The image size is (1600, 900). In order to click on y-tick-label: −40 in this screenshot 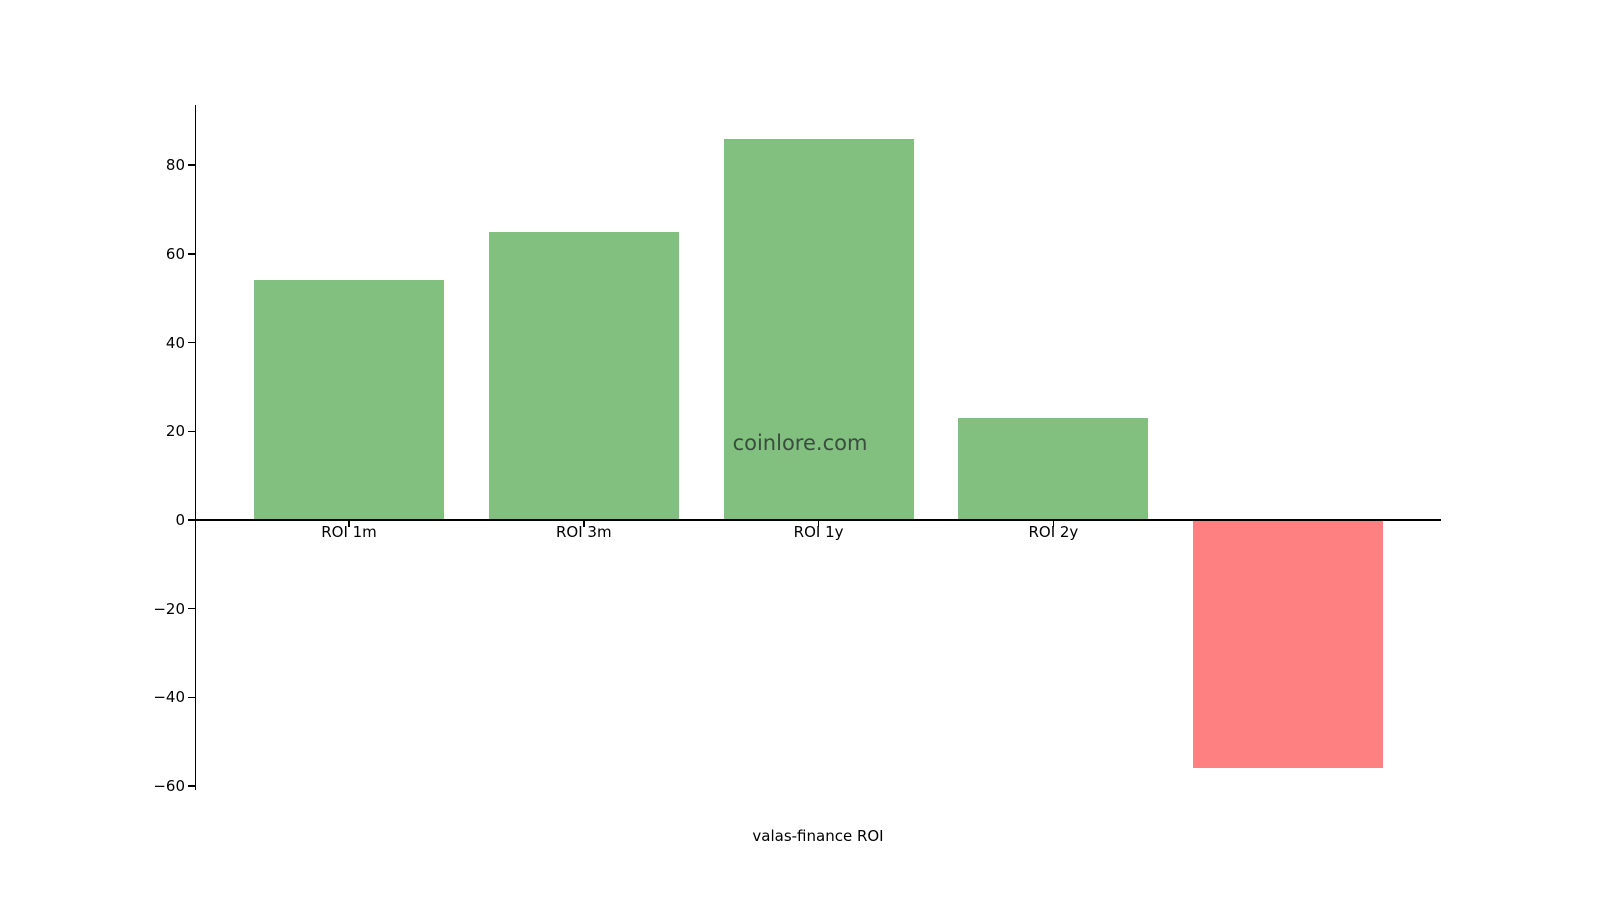, I will do `click(169, 697)`.